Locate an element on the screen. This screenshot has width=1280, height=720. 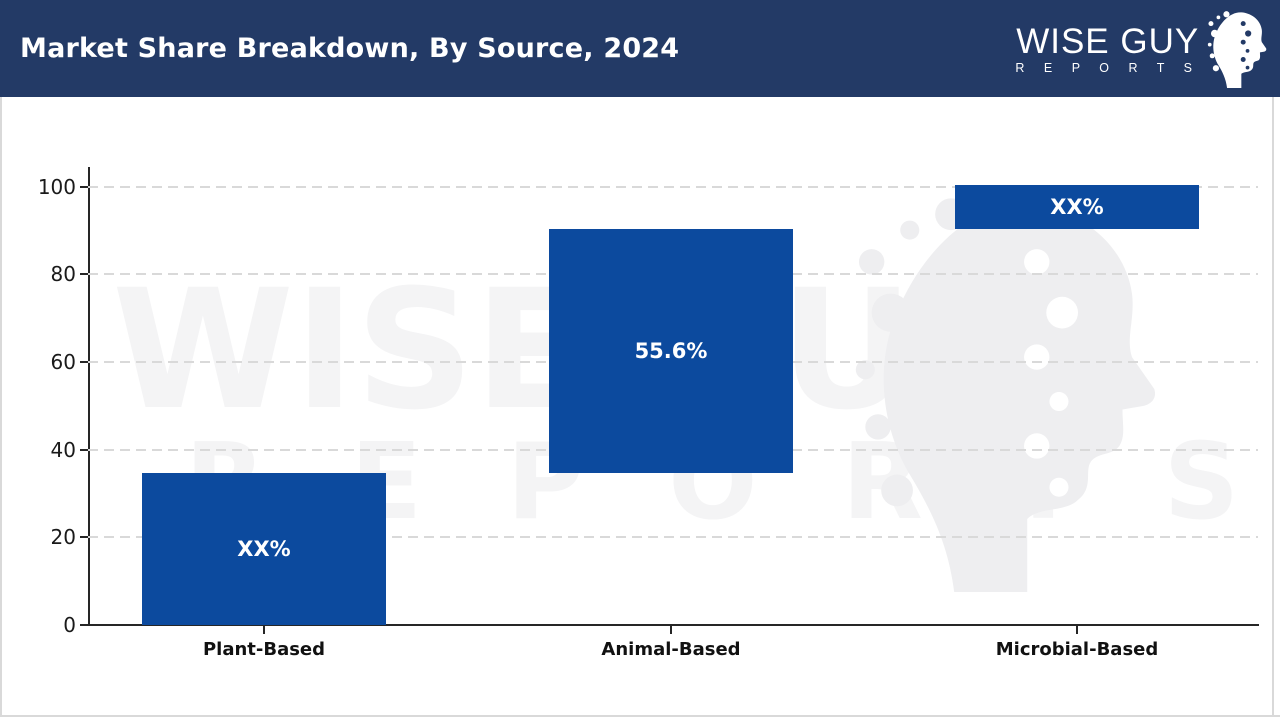
x-tick-mark-plant-based is located at coordinates (264, 630).